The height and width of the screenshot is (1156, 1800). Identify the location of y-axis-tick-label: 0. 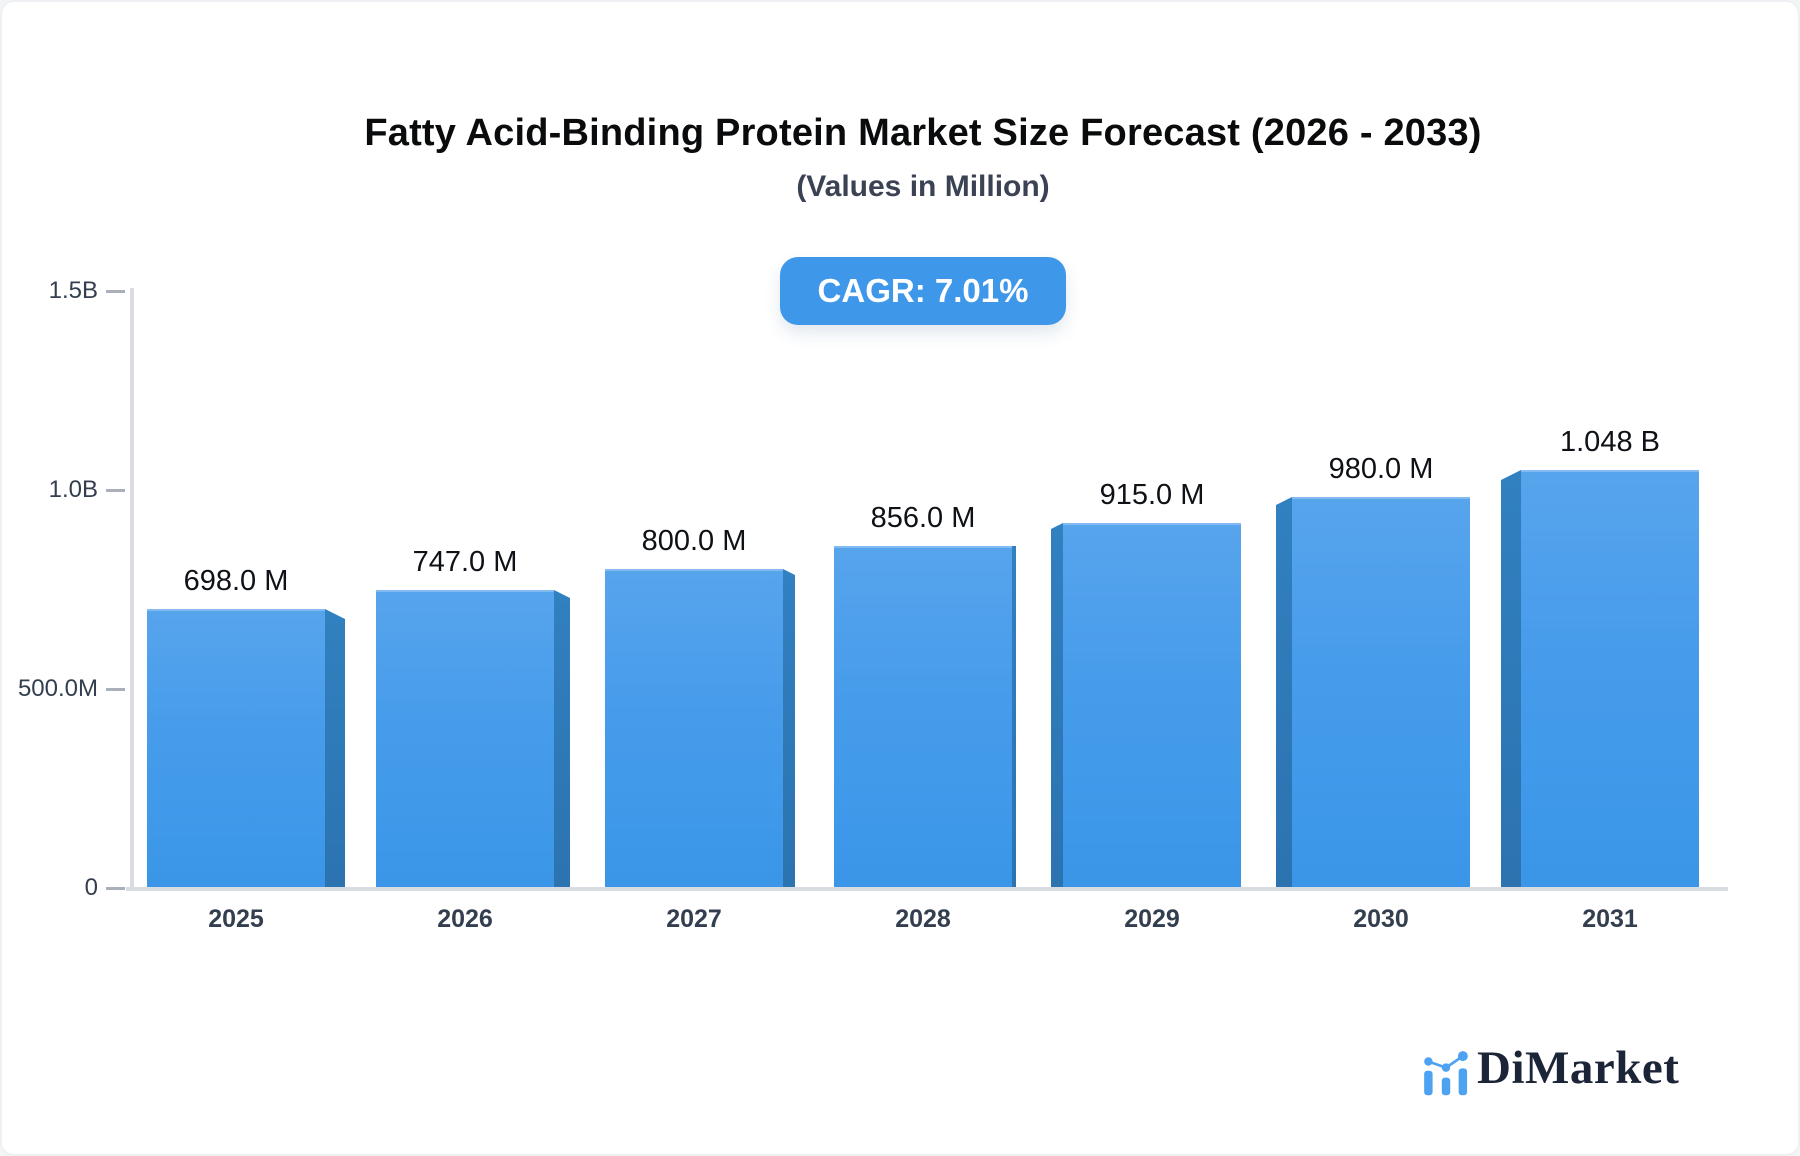
(91, 887).